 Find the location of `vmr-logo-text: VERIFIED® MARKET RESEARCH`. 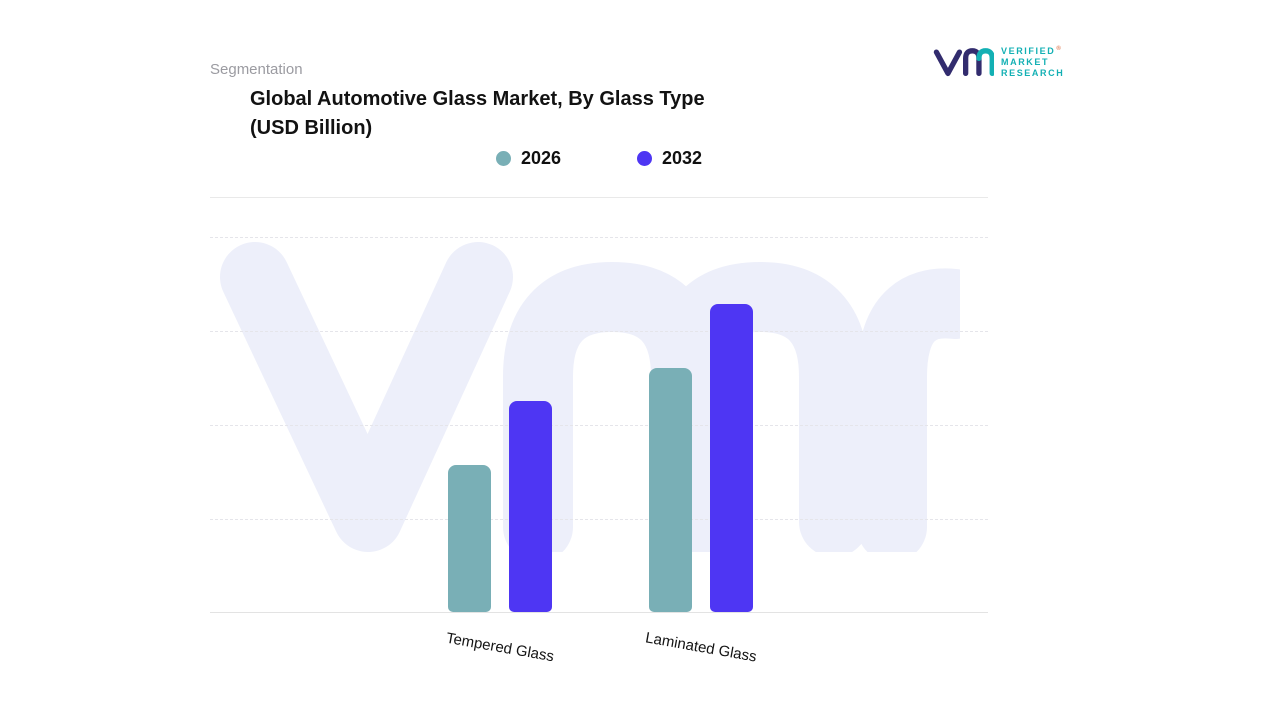

vmr-logo-text: VERIFIED® MARKET RESEARCH is located at coordinates (1032, 61).